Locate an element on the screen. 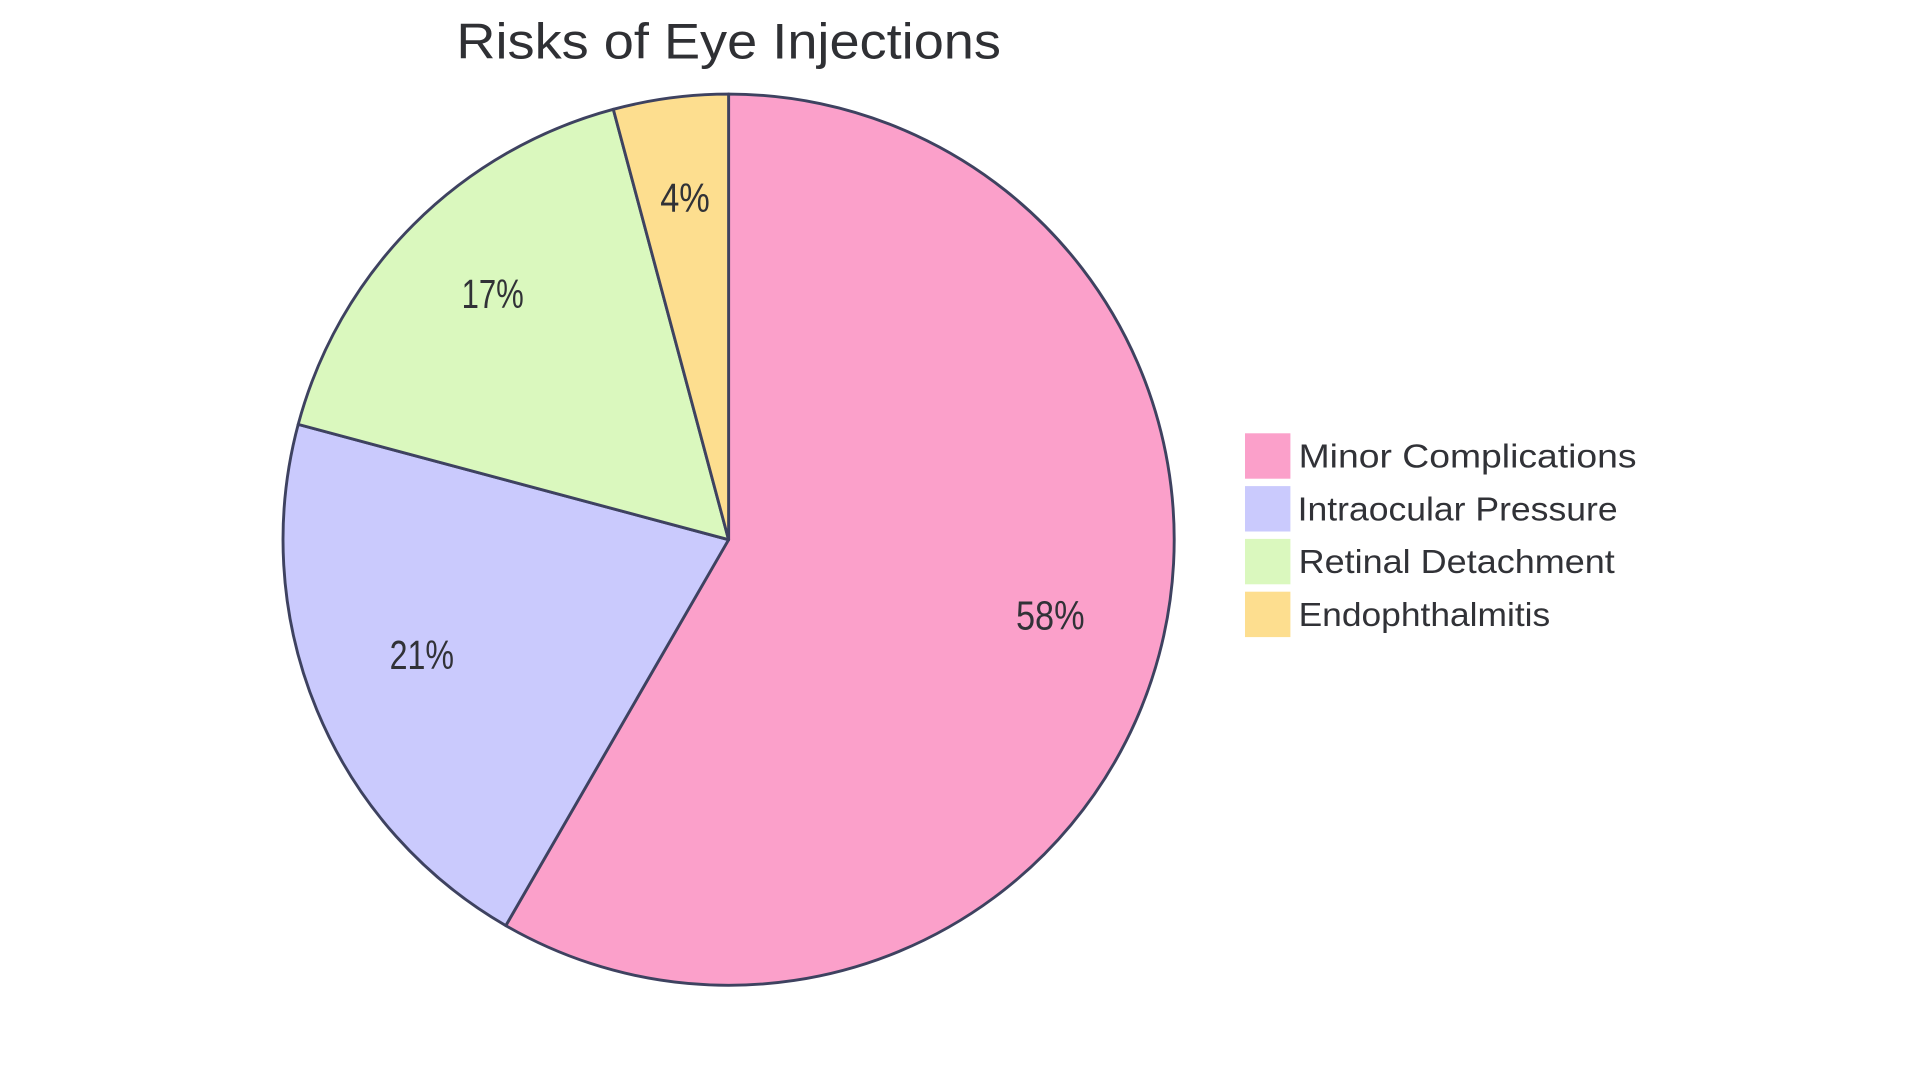 This screenshot has width=1920, height=1083. svg-text: 58% is located at coordinates (1050, 615).